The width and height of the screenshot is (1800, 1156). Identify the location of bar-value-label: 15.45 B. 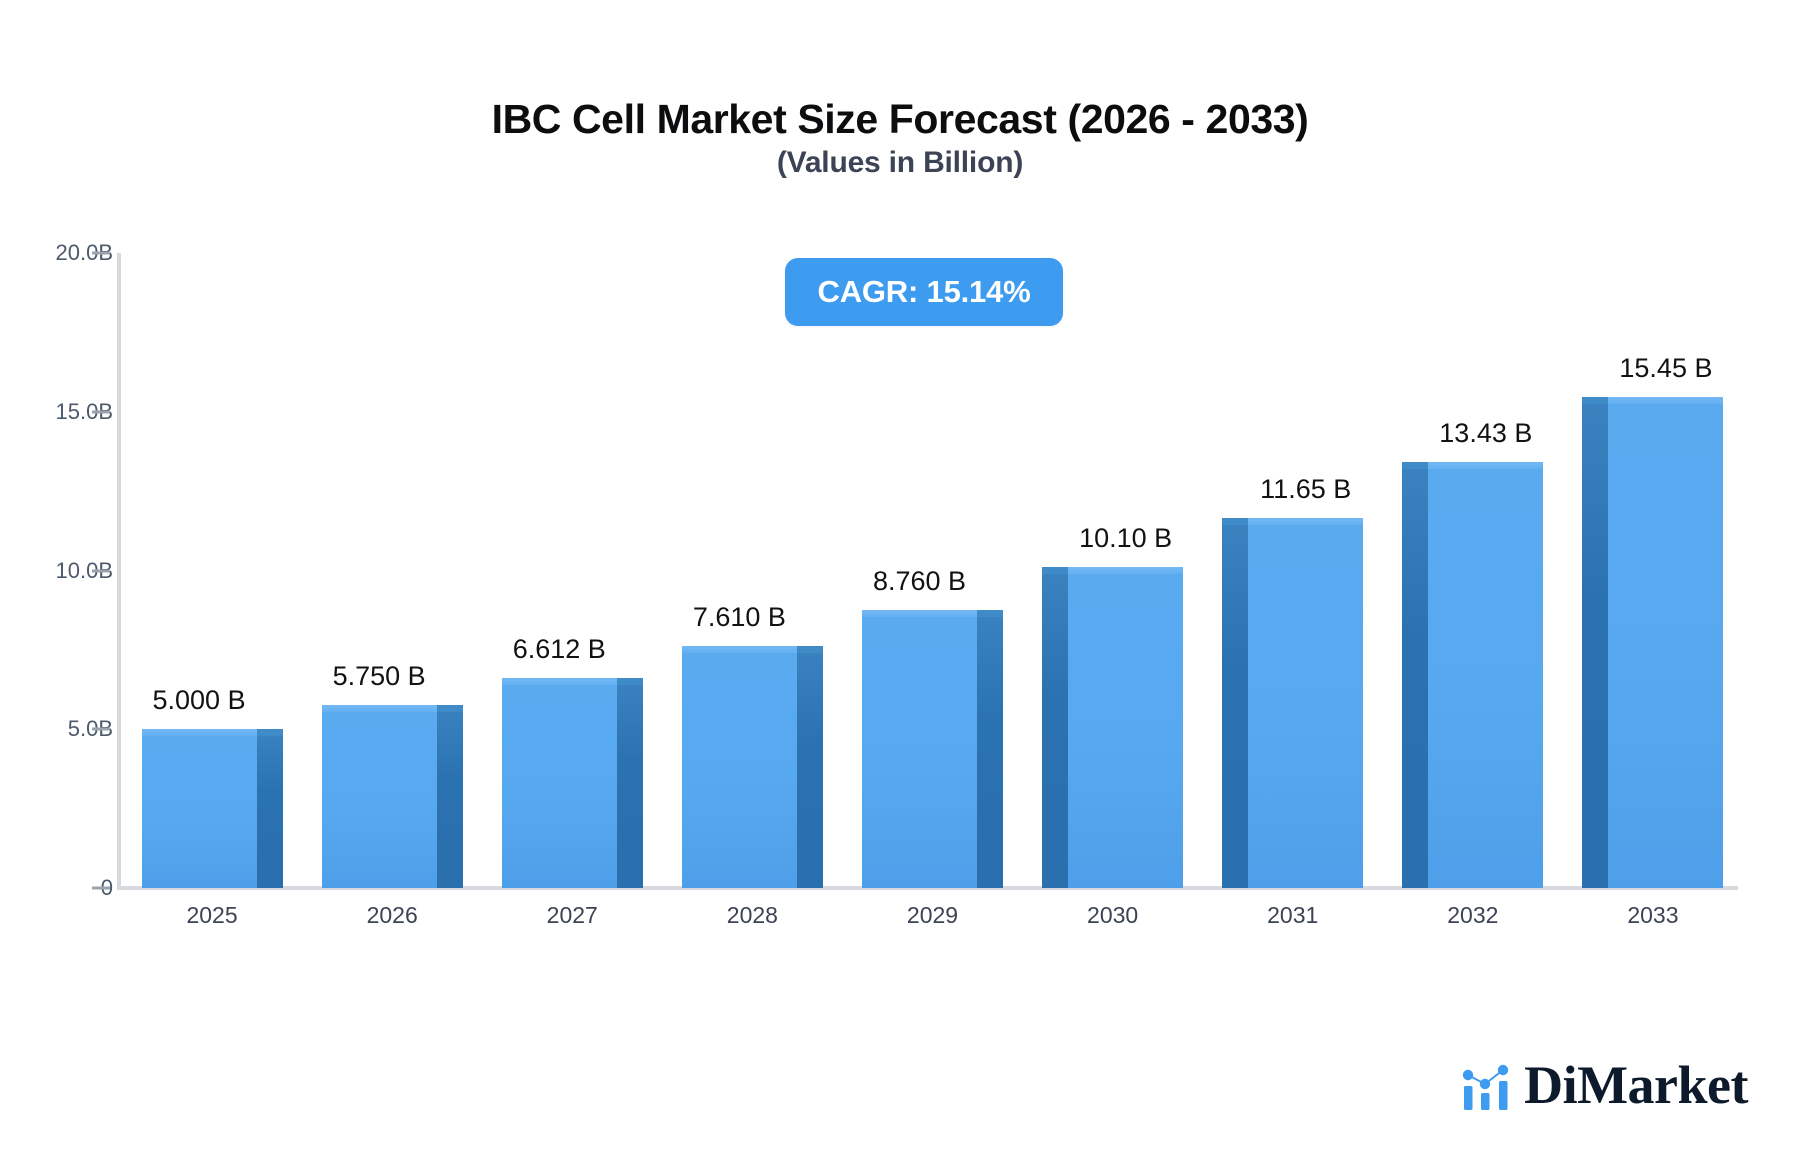
(1666, 368).